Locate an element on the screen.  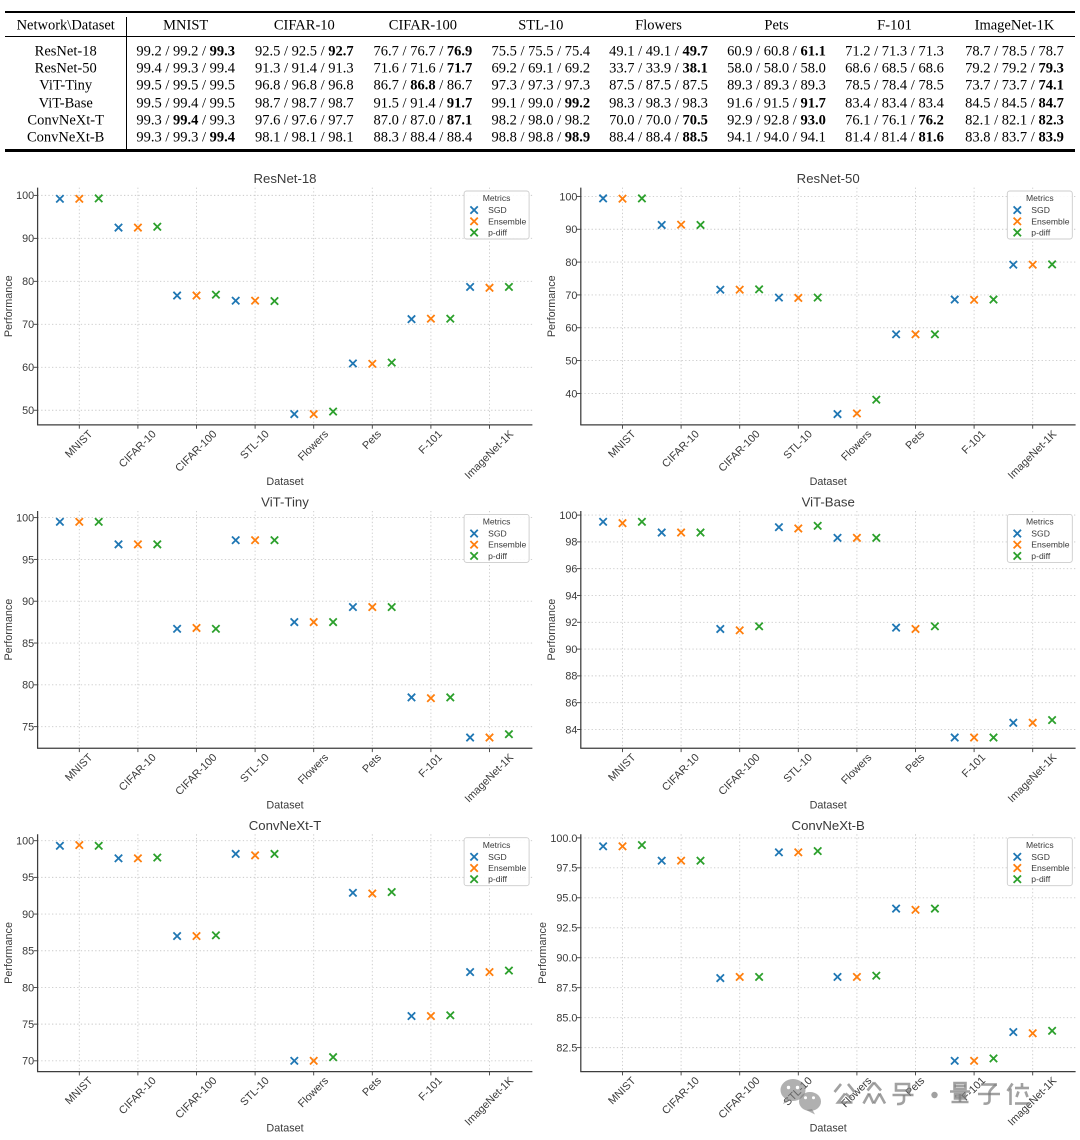
svg-text: 94 is located at coordinates (571, 596).